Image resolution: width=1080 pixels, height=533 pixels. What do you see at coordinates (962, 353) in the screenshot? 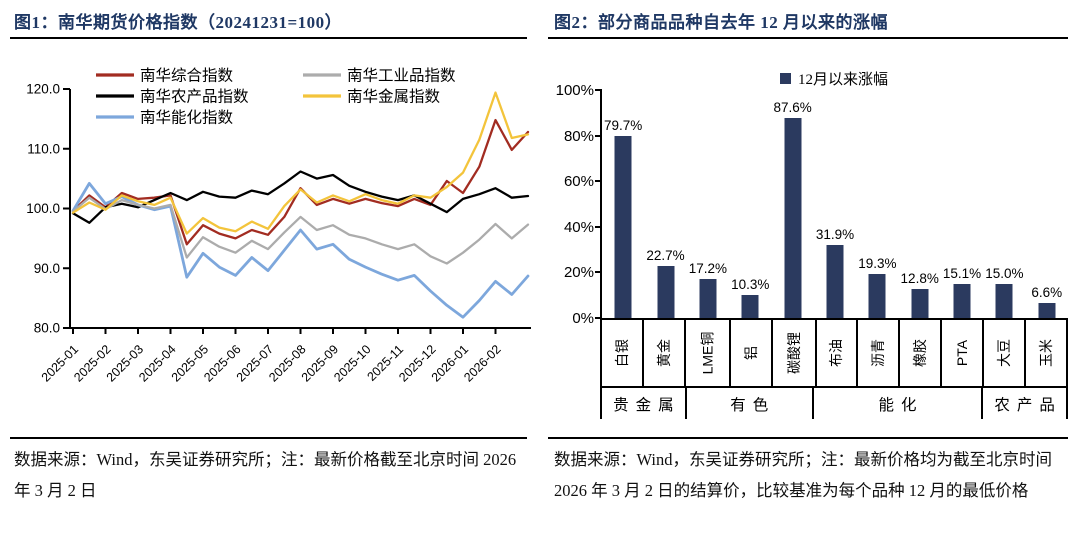
I see `category-label-PTA: PTA` at bounding box center [962, 353].